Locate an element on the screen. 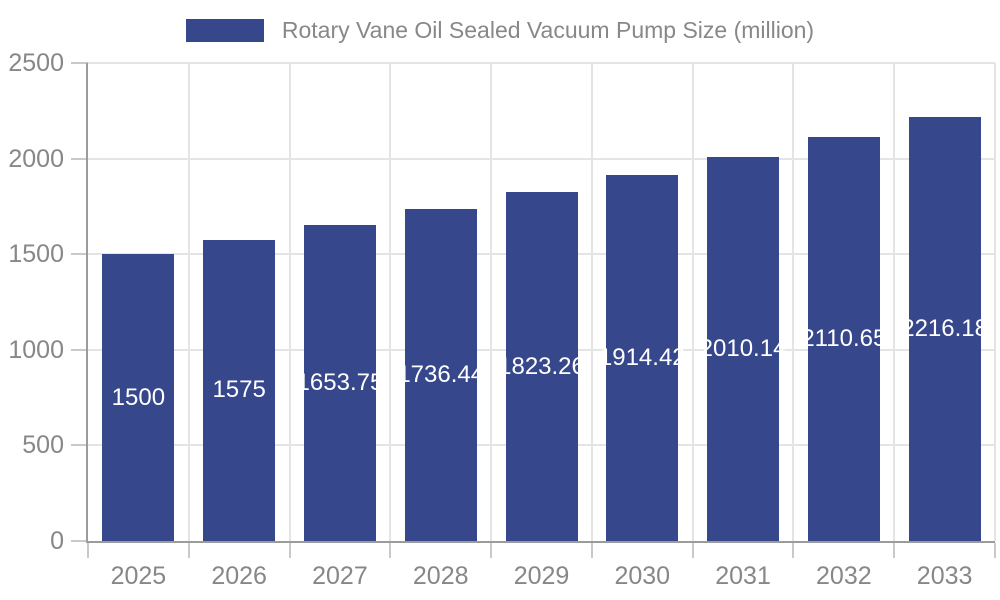 The image size is (1000, 600). x-axis-label: 2029 is located at coordinates (541, 576).